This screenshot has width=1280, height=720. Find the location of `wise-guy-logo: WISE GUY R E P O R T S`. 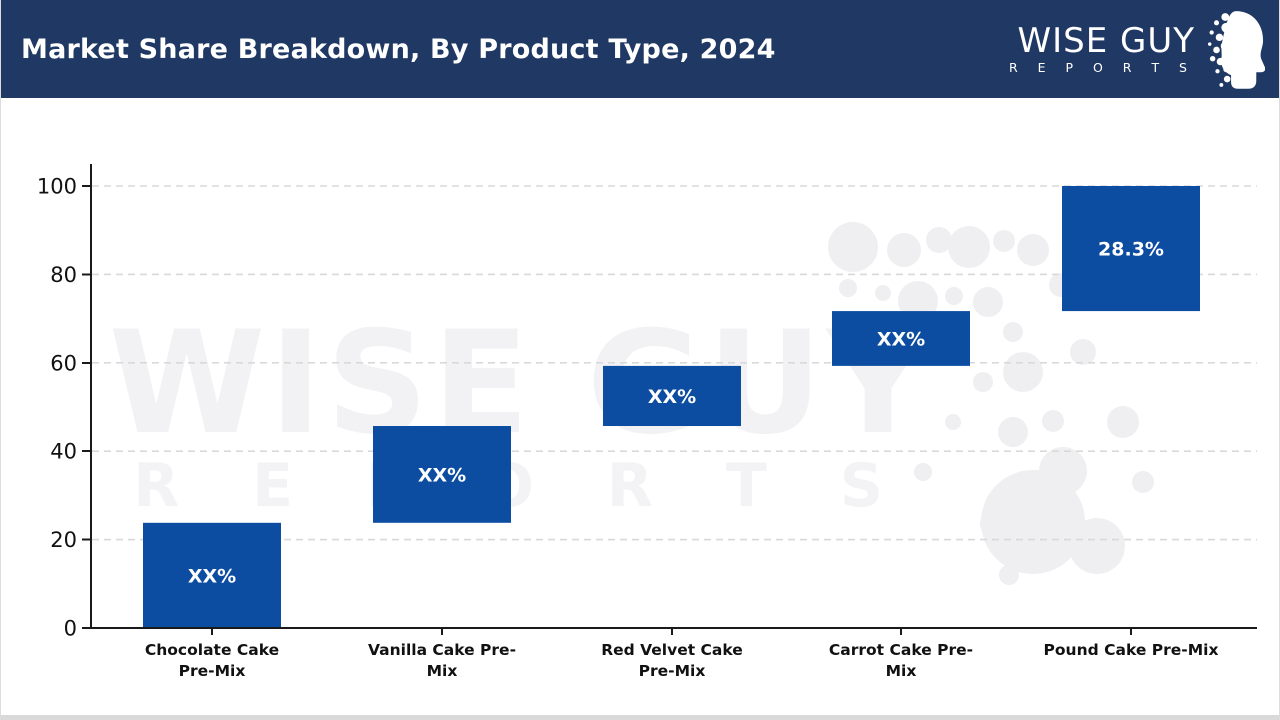

wise-guy-logo: WISE GUY R E P O R T S is located at coordinates (1137, 49).